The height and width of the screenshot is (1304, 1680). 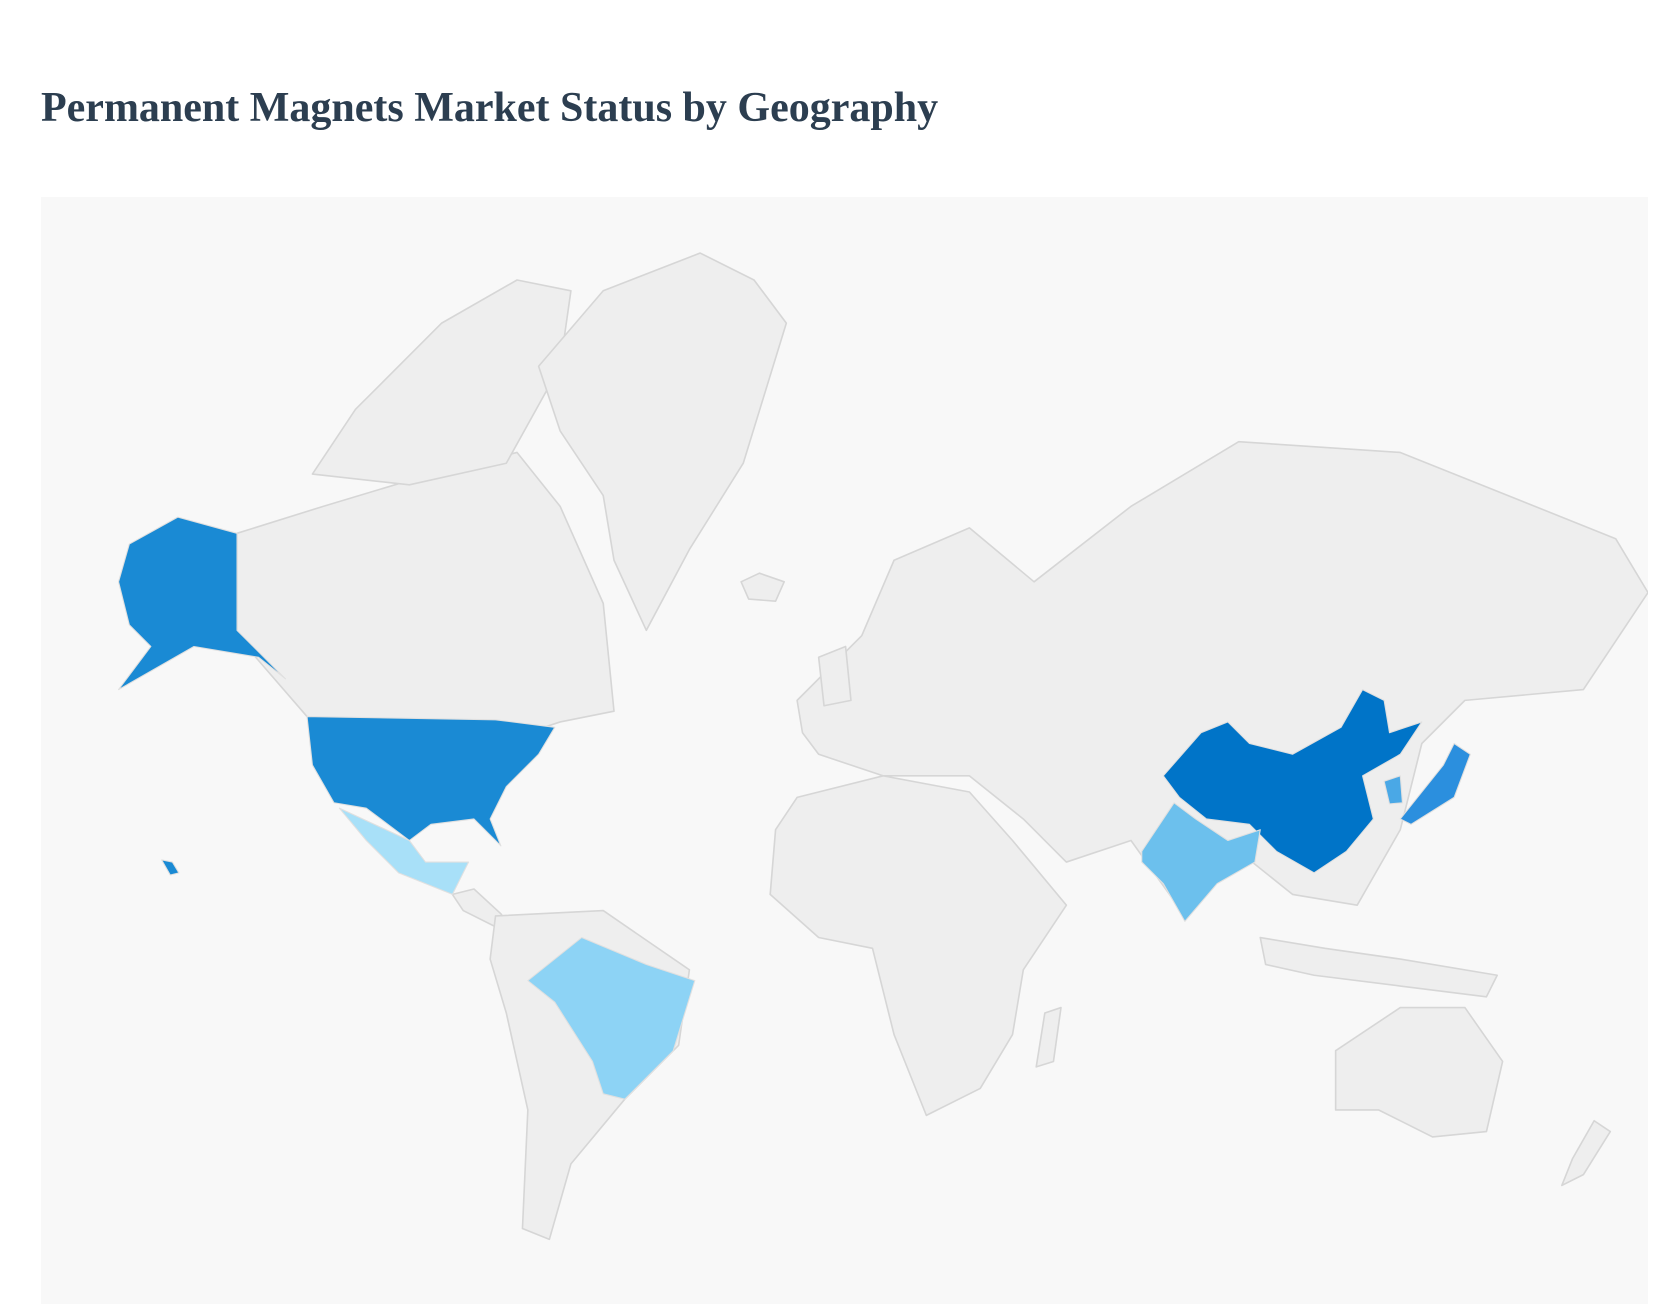 I want to click on region-india, so click(x=1201, y=862).